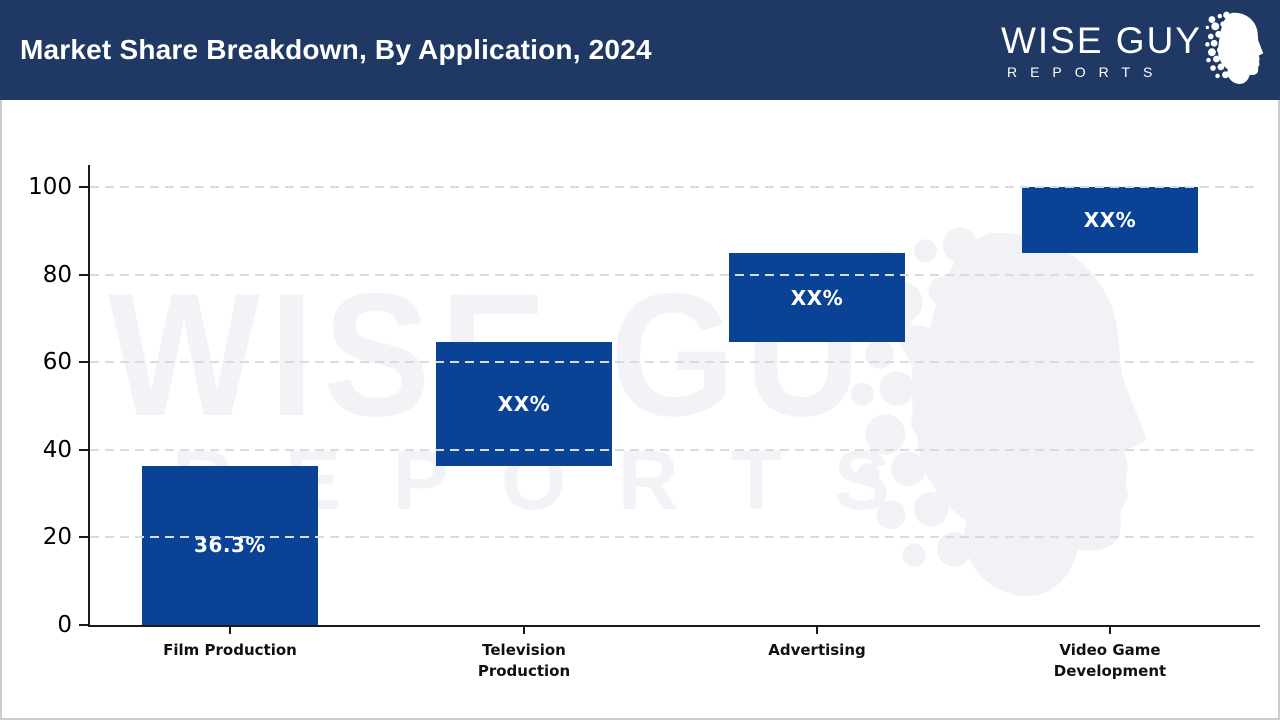 The width and height of the screenshot is (1280, 720). What do you see at coordinates (50, 187) in the screenshot?
I see `y-tick-label-100: 100` at bounding box center [50, 187].